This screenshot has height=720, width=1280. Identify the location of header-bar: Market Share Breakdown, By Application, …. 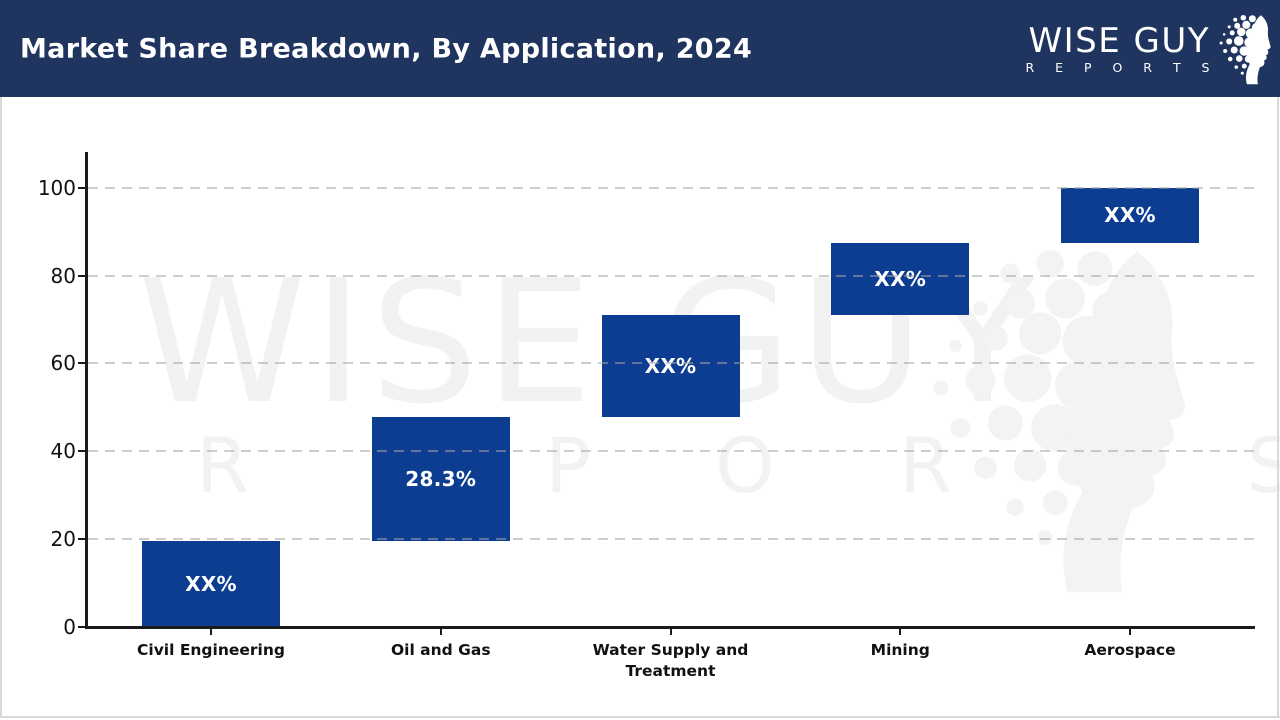
(640, 48).